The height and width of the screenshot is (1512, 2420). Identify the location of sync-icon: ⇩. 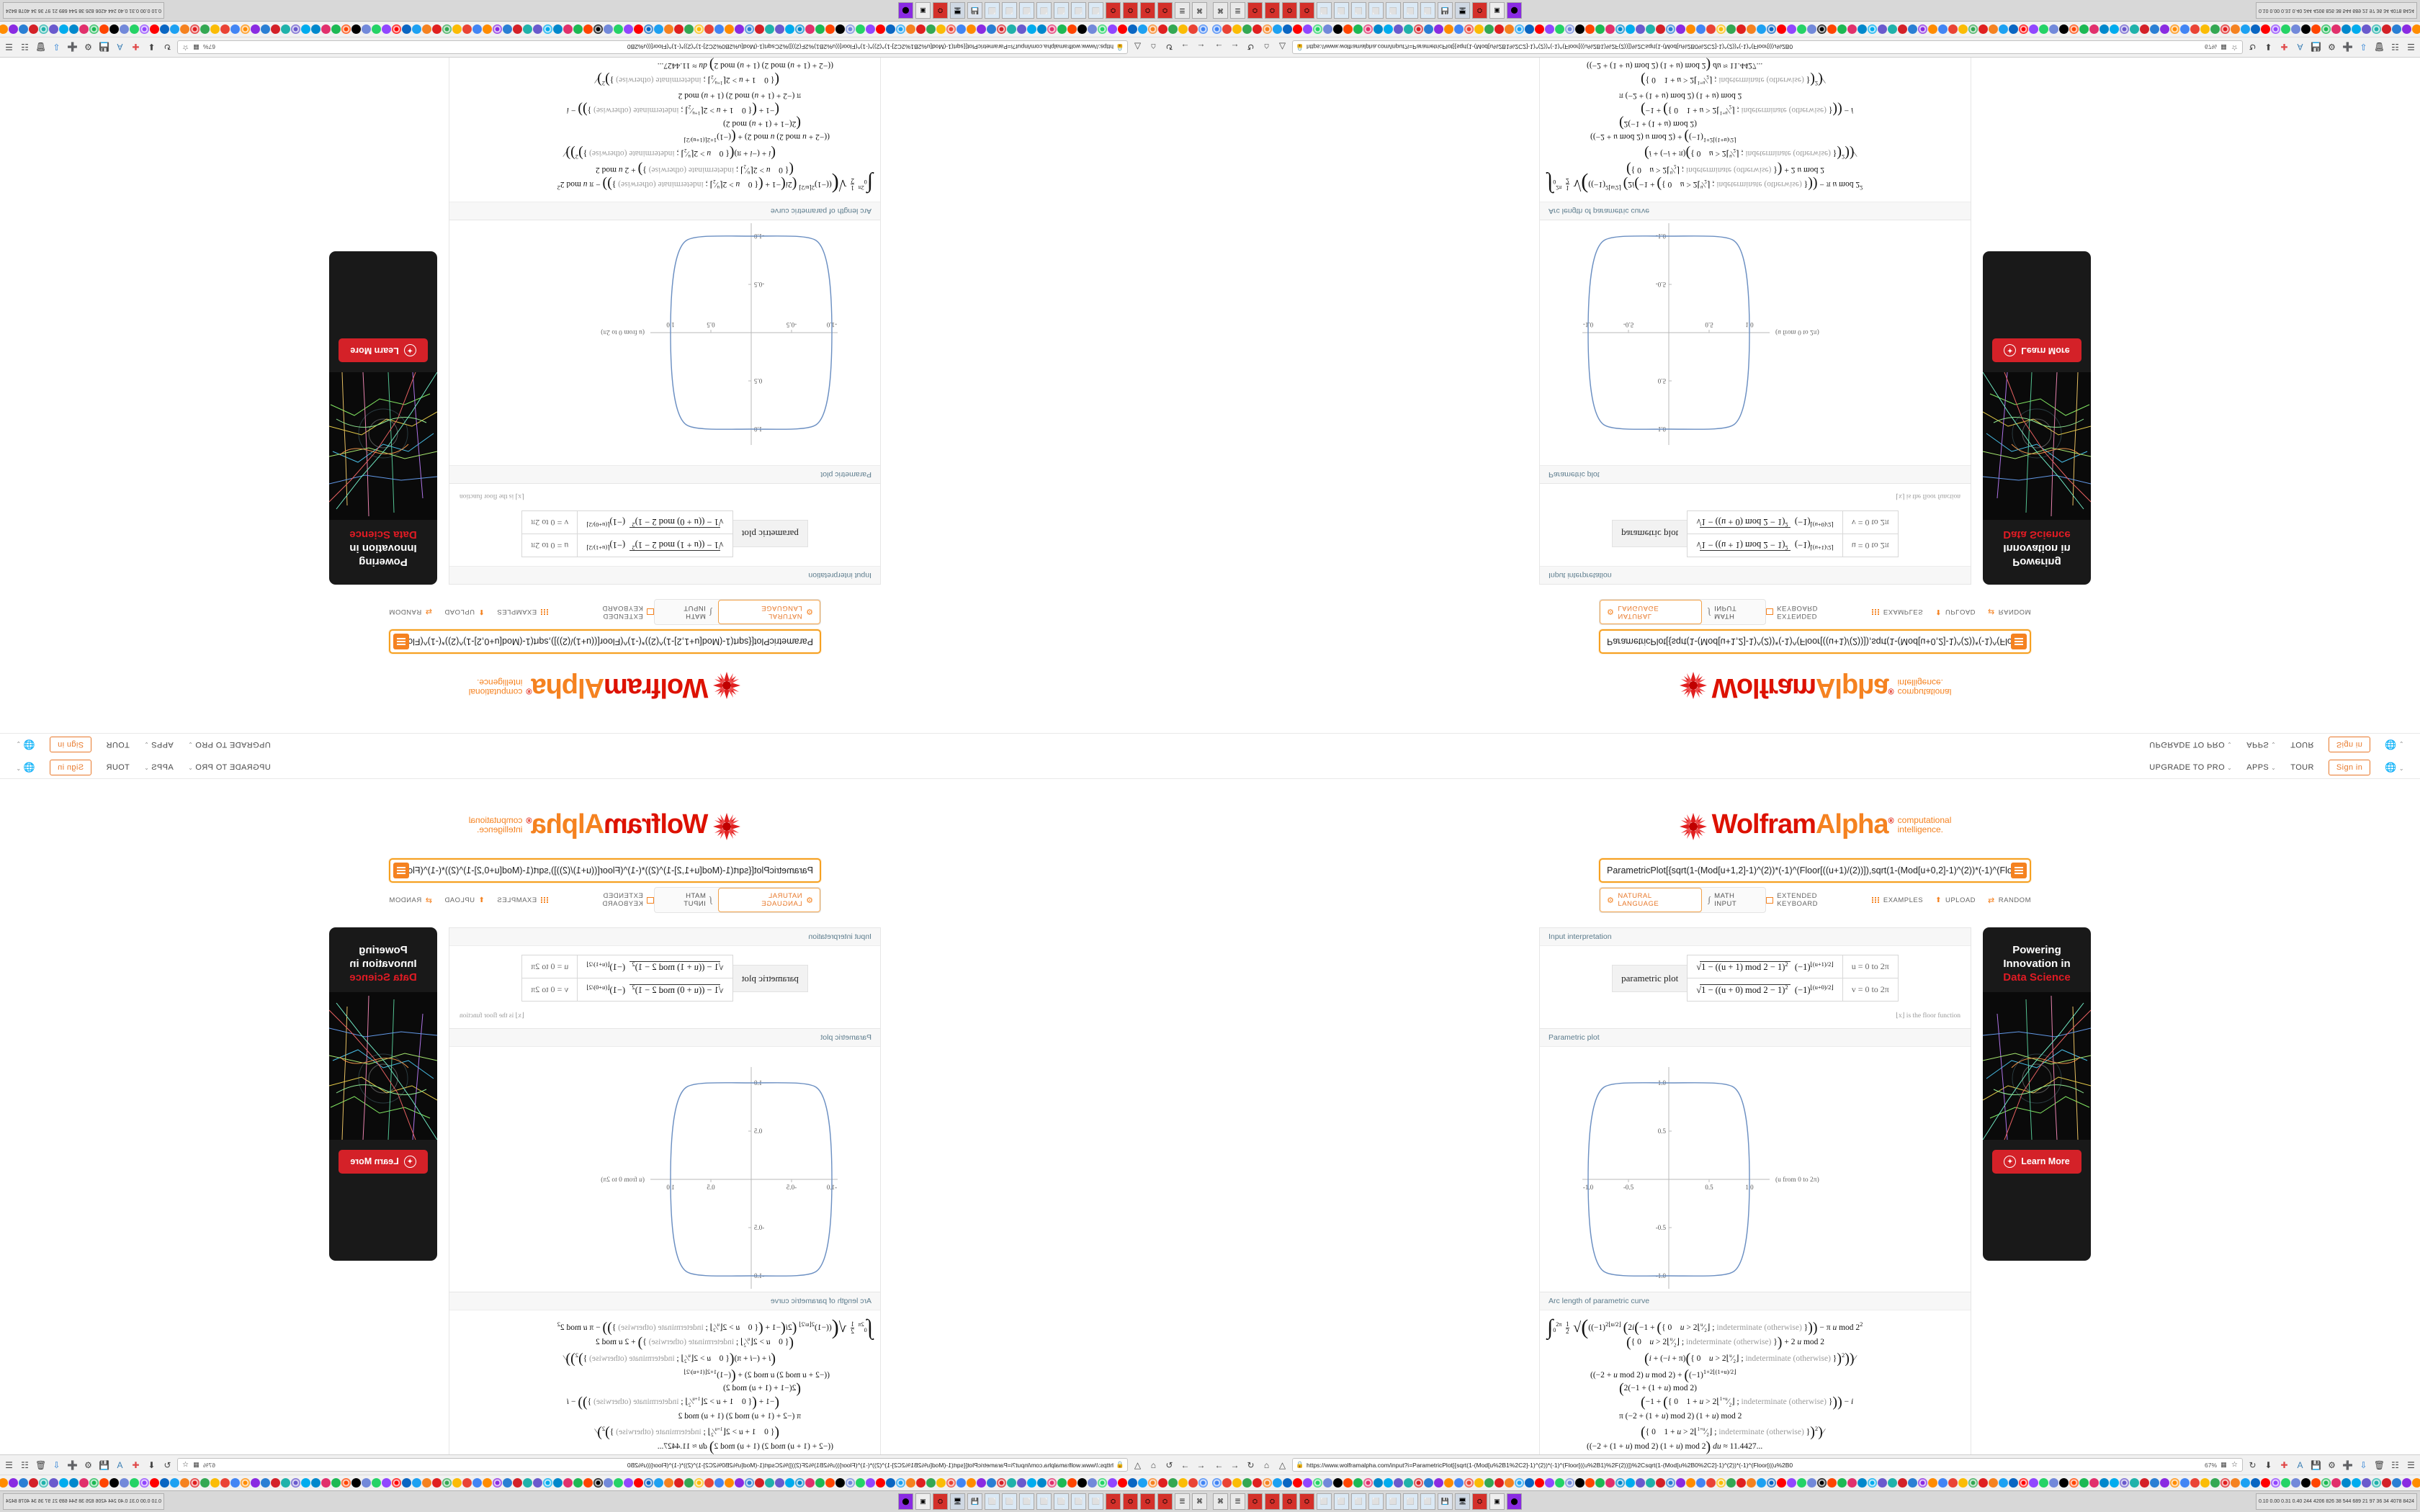
(2363, 47).